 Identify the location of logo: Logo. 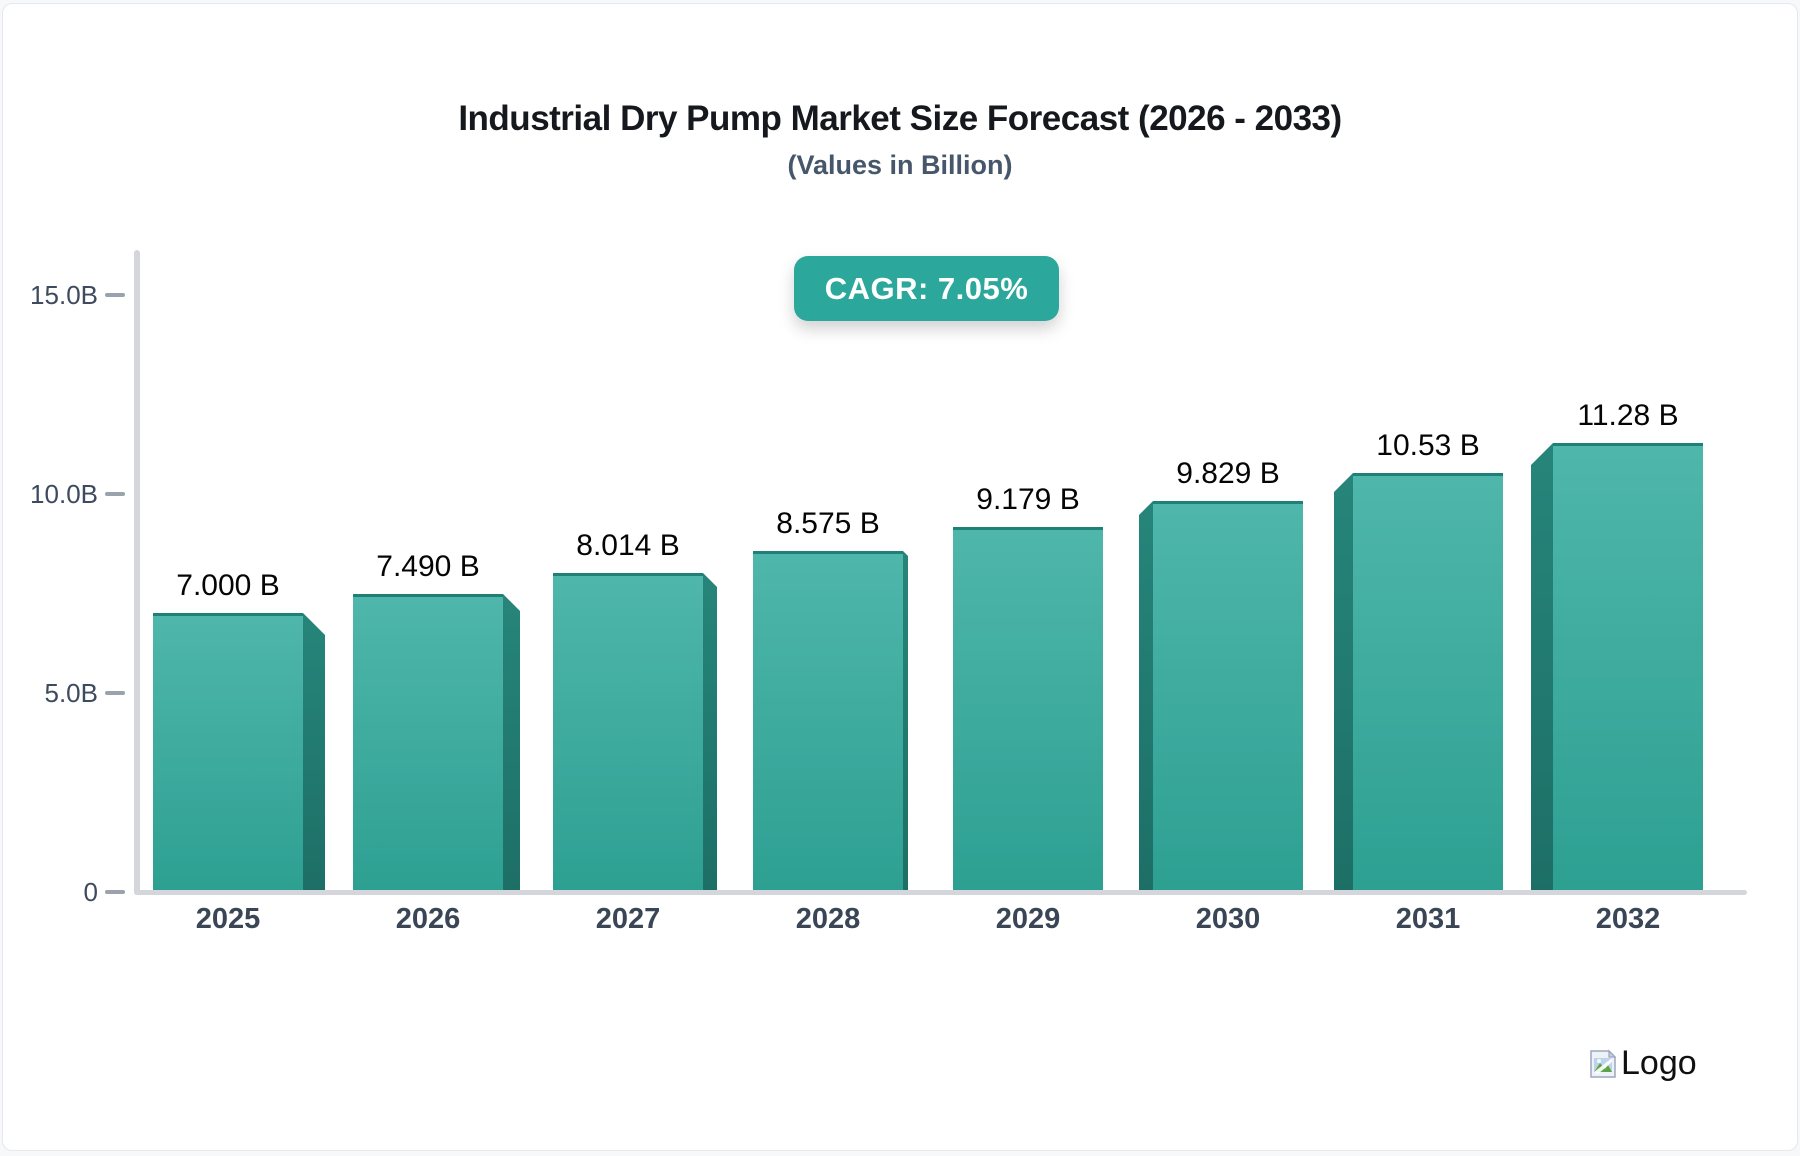
(1642, 1063).